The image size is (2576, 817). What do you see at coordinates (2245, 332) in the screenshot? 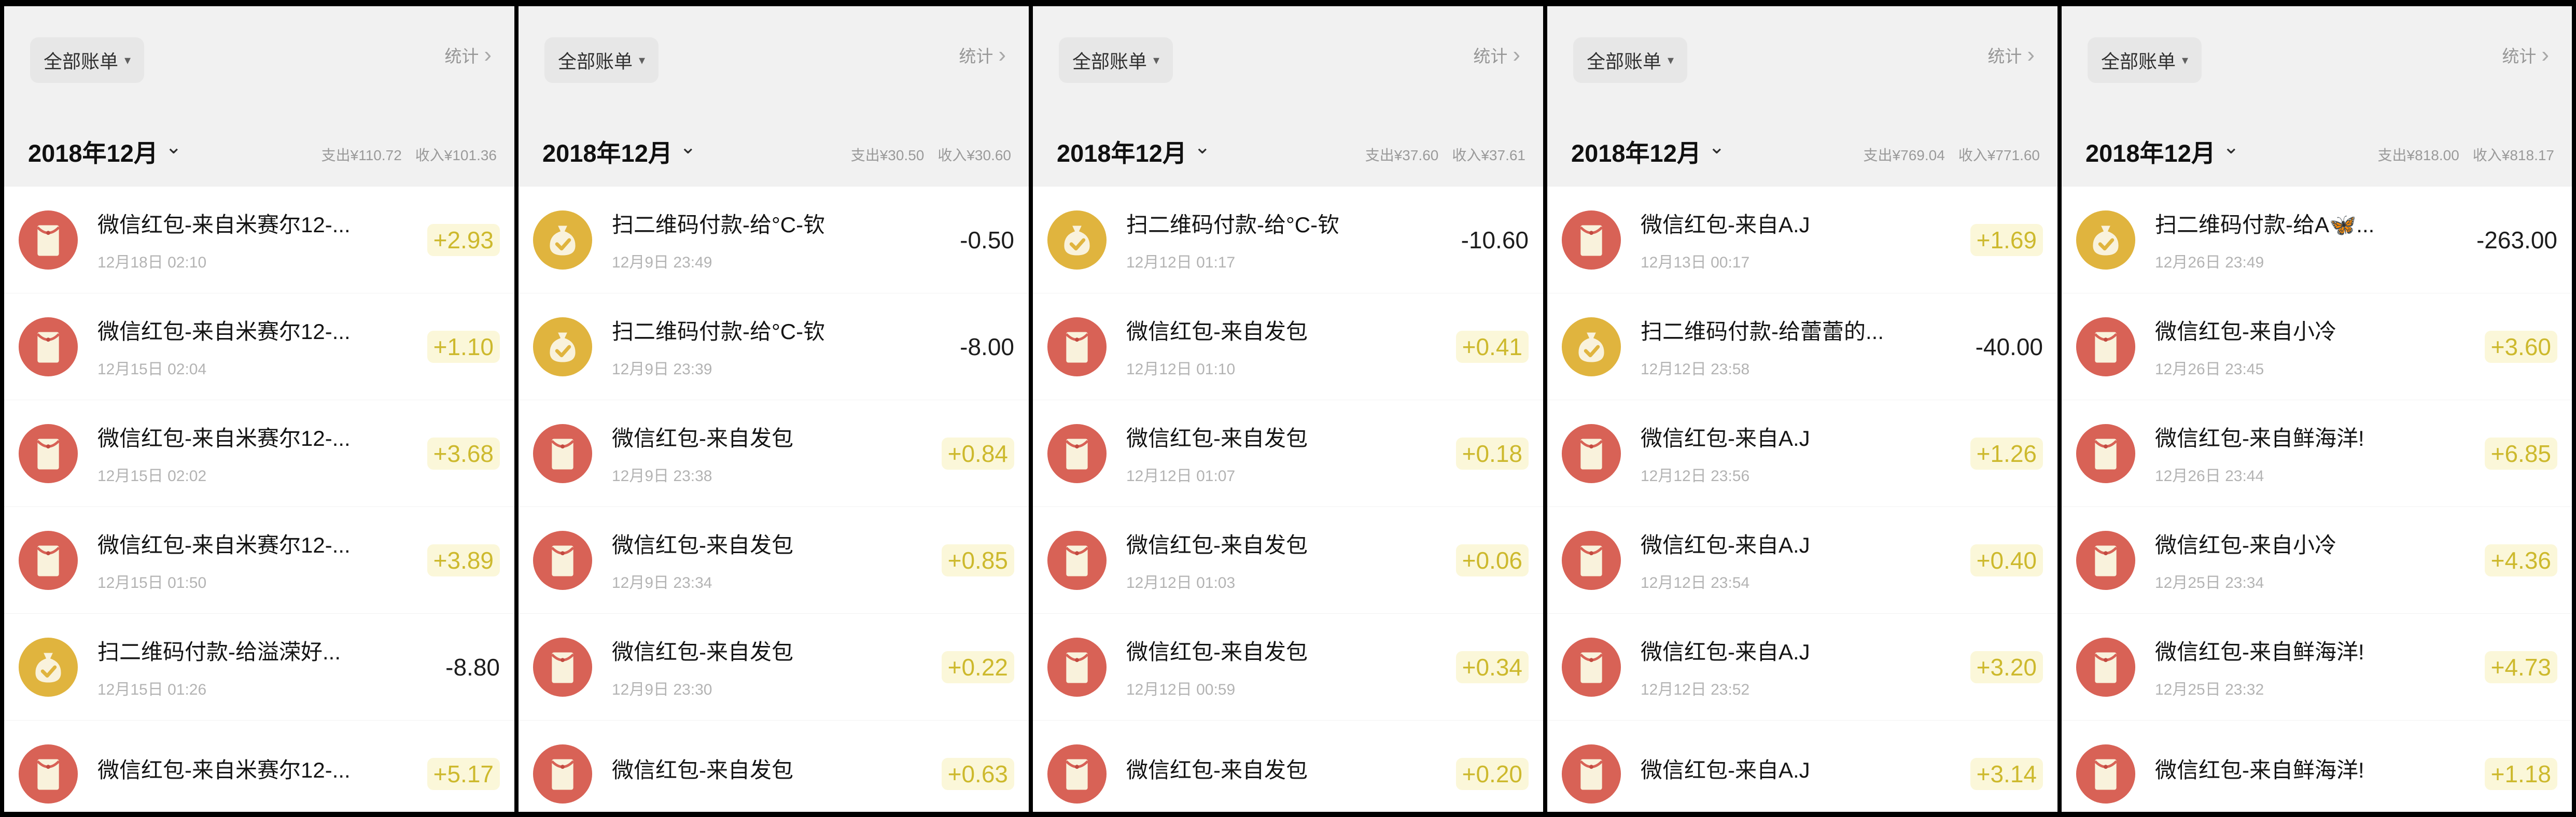
I see `transaction-title: 微信红包-来自小冷` at bounding box center [2245, 332].